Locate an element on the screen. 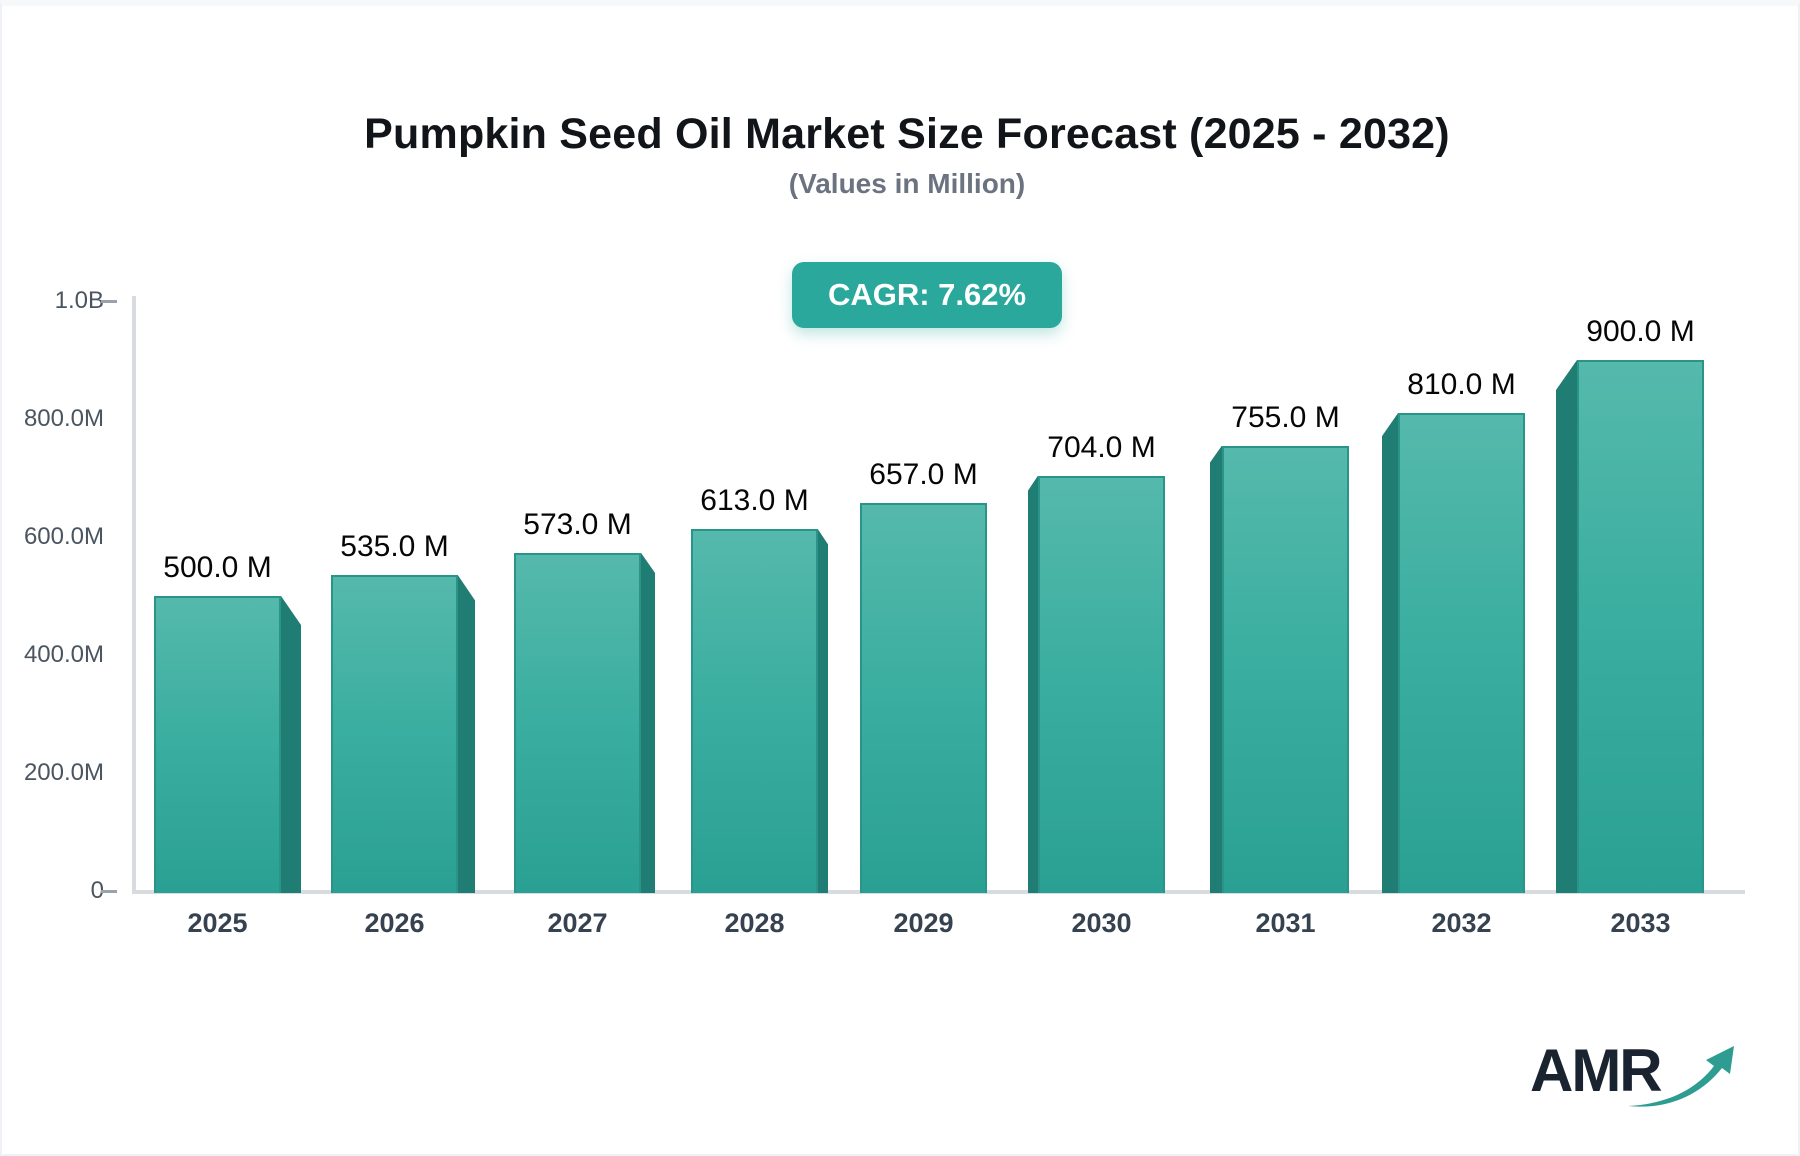  y-axis-tick-label: 200.0M is located at coordinates (63, 772).